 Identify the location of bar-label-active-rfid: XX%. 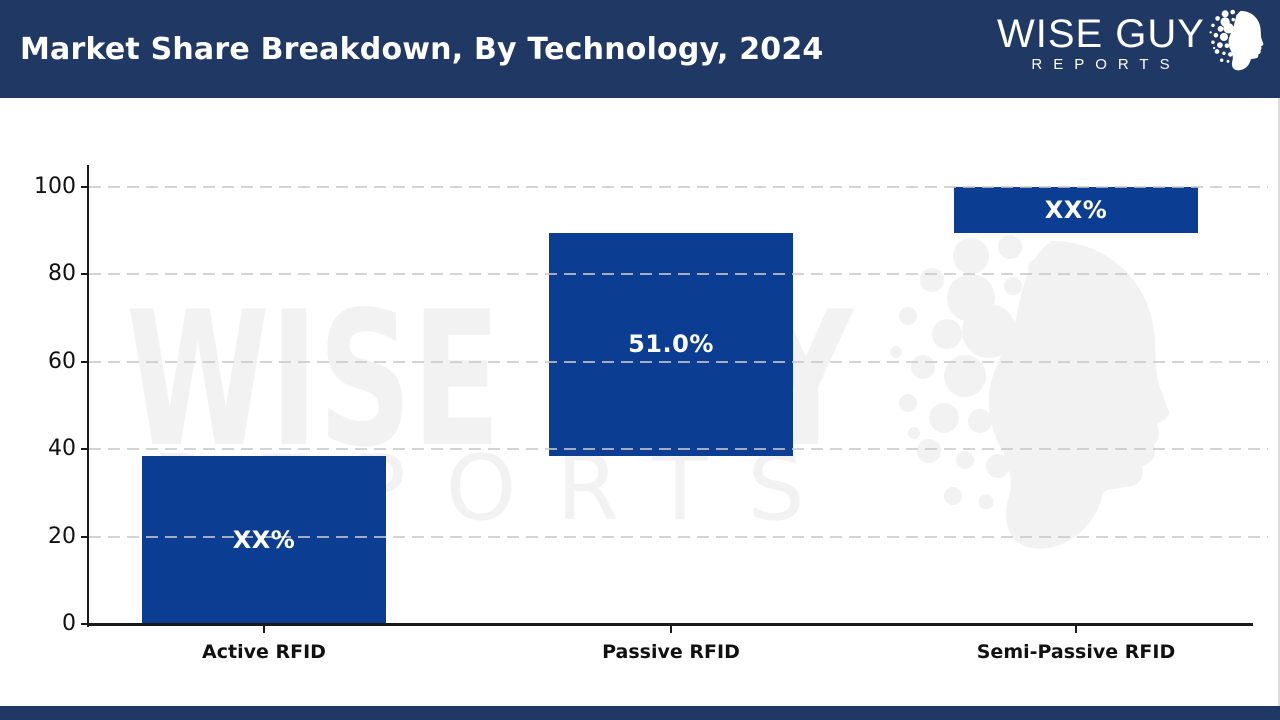
(264, 539).